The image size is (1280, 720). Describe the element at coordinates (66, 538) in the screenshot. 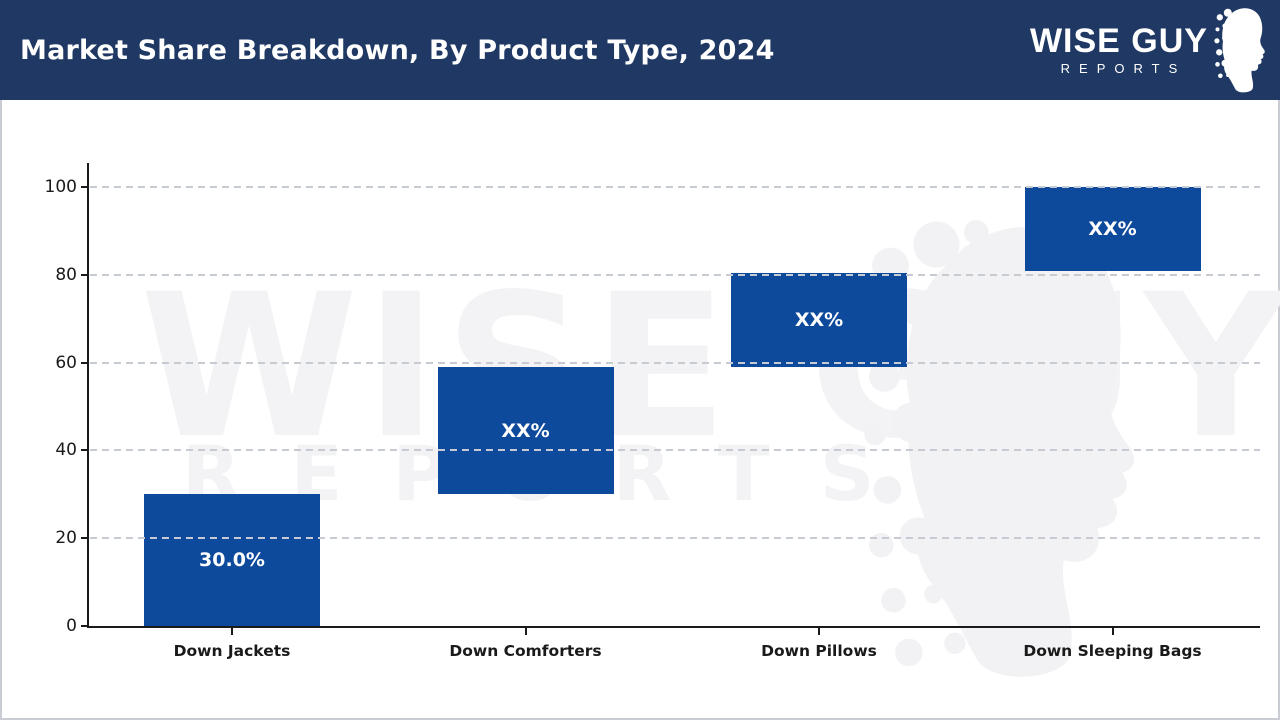

I see `y-tick-label-20: 20` at that location.